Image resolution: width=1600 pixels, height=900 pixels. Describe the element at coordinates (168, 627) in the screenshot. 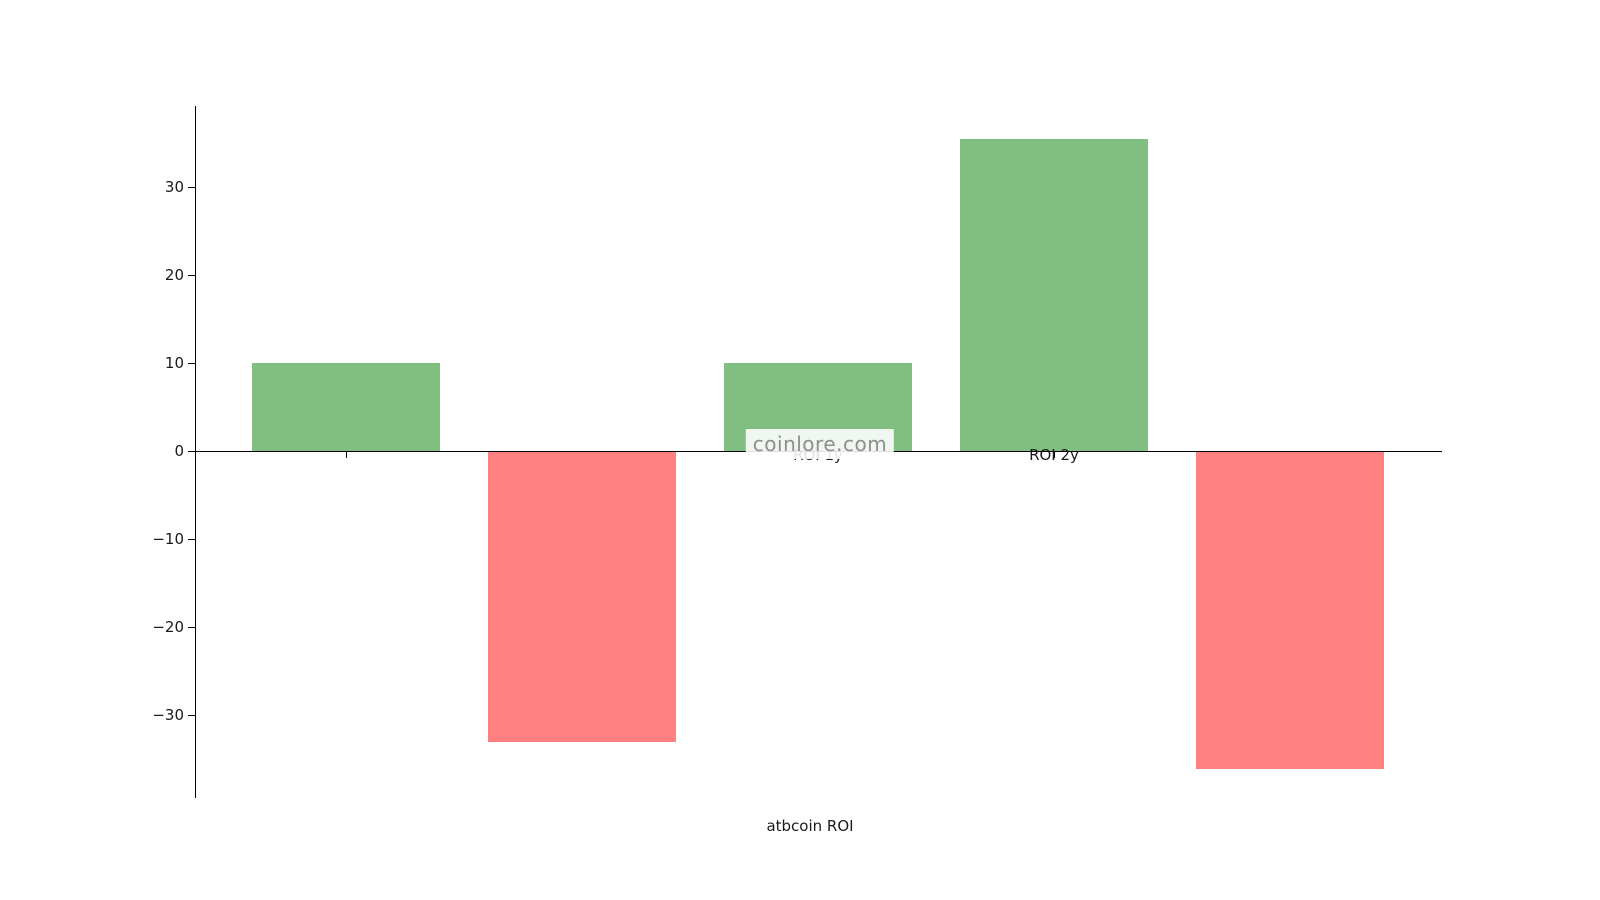

I see `y-tick-label: −20` at that location.